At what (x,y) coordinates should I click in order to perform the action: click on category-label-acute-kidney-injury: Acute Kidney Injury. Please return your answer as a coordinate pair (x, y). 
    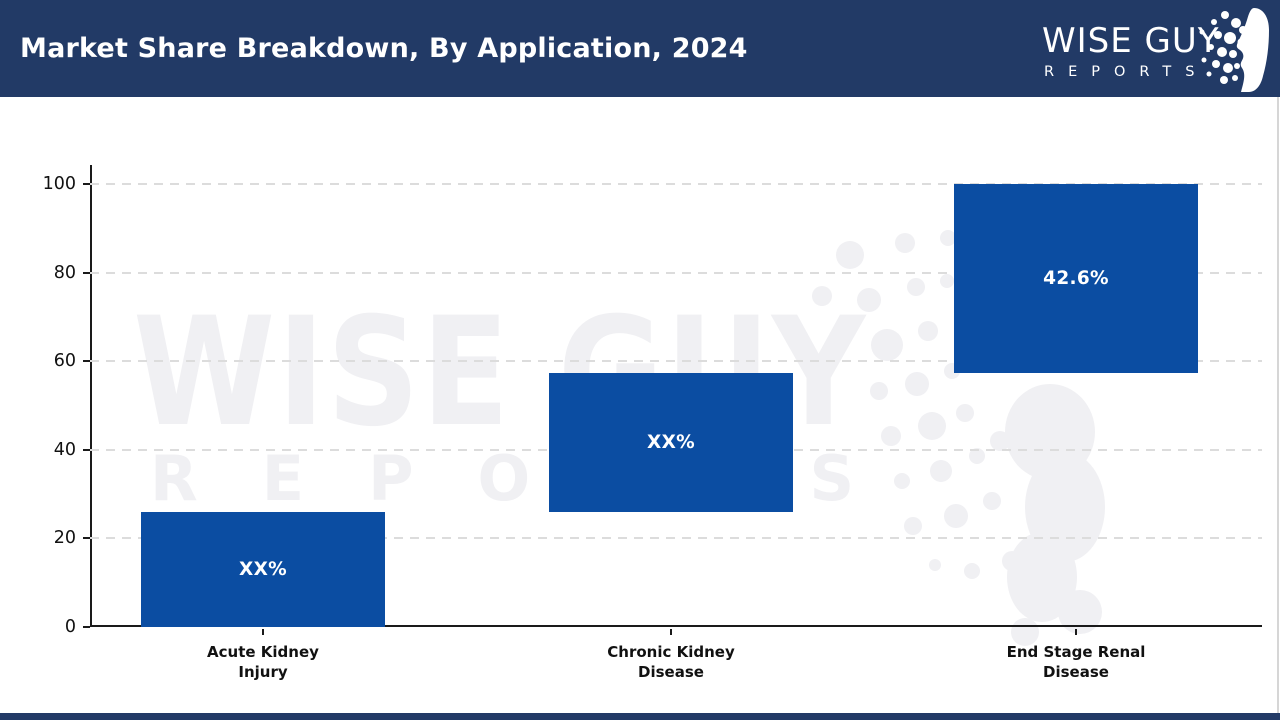
    Looking at the image, I should click on (263, 662).